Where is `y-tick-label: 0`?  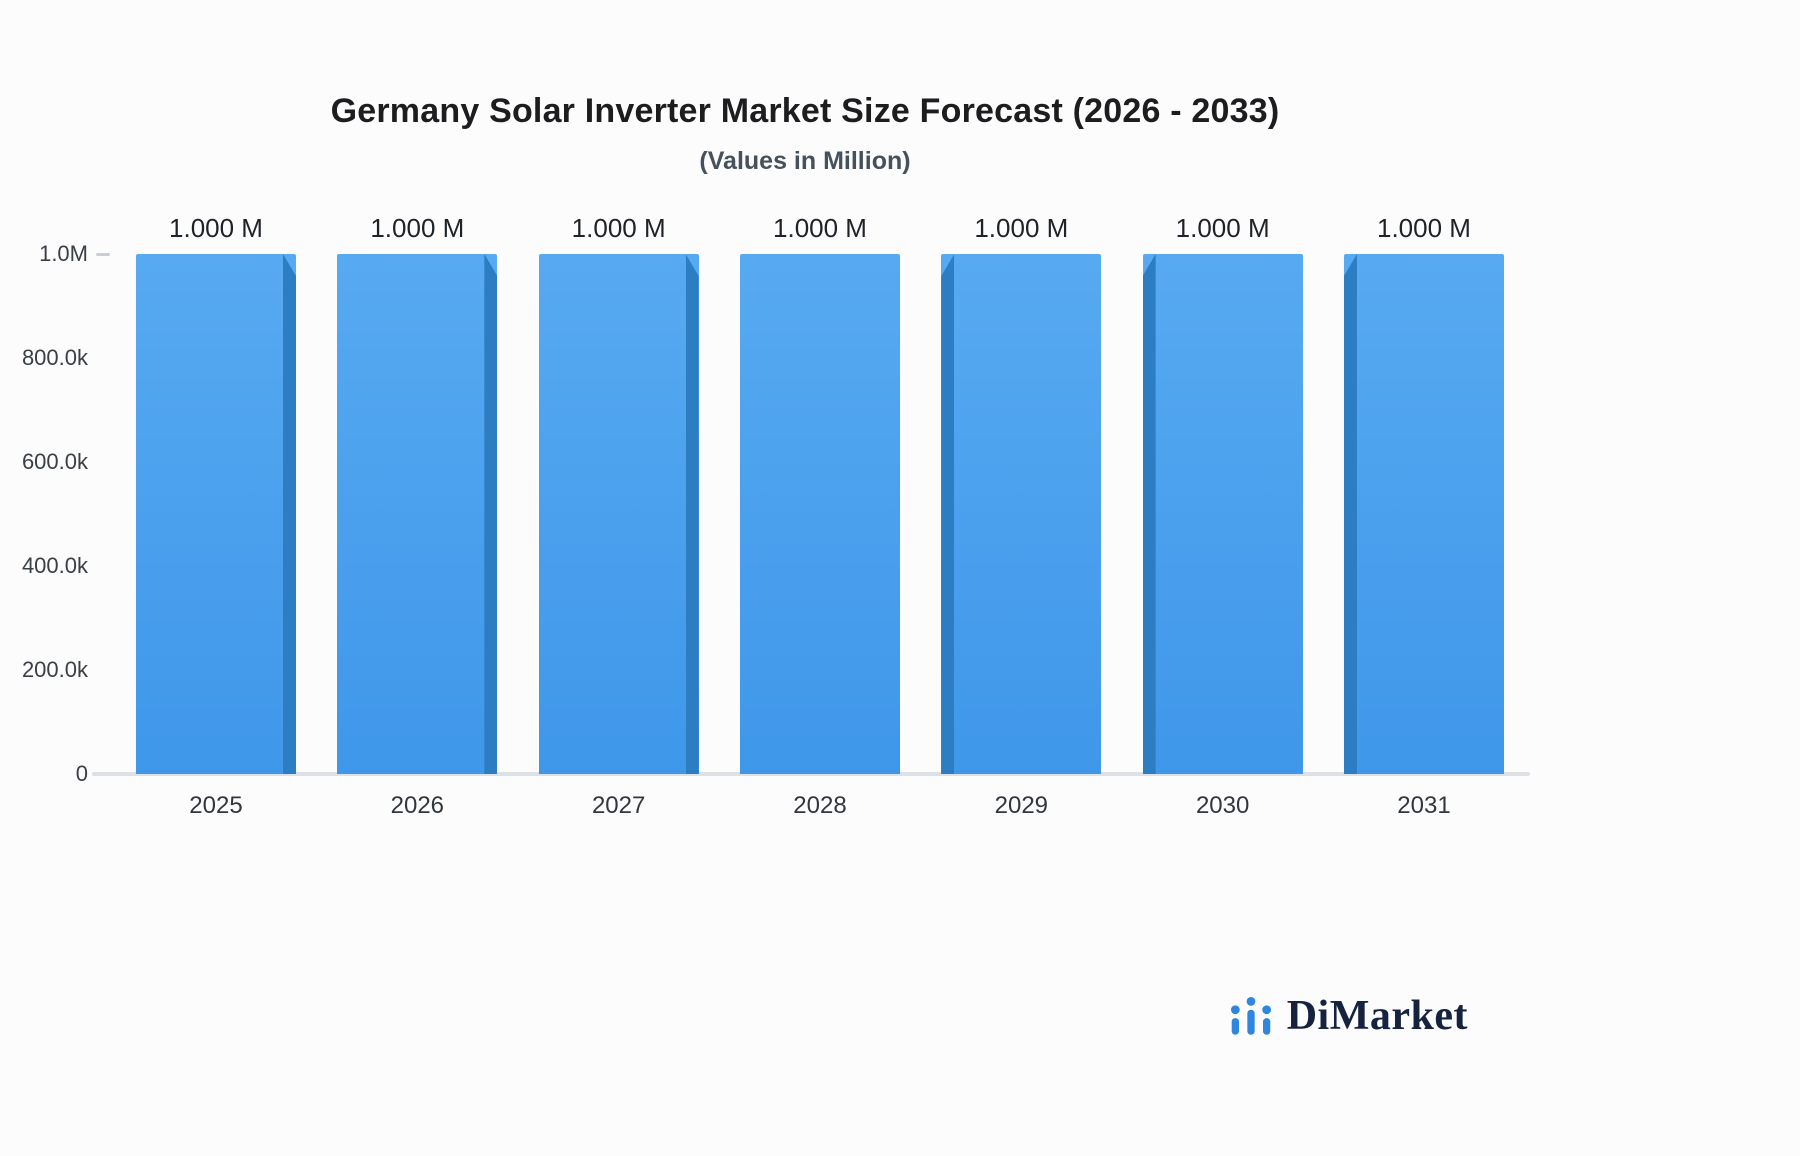
y-tick-label: 0 is located at coordinates (81, 773).